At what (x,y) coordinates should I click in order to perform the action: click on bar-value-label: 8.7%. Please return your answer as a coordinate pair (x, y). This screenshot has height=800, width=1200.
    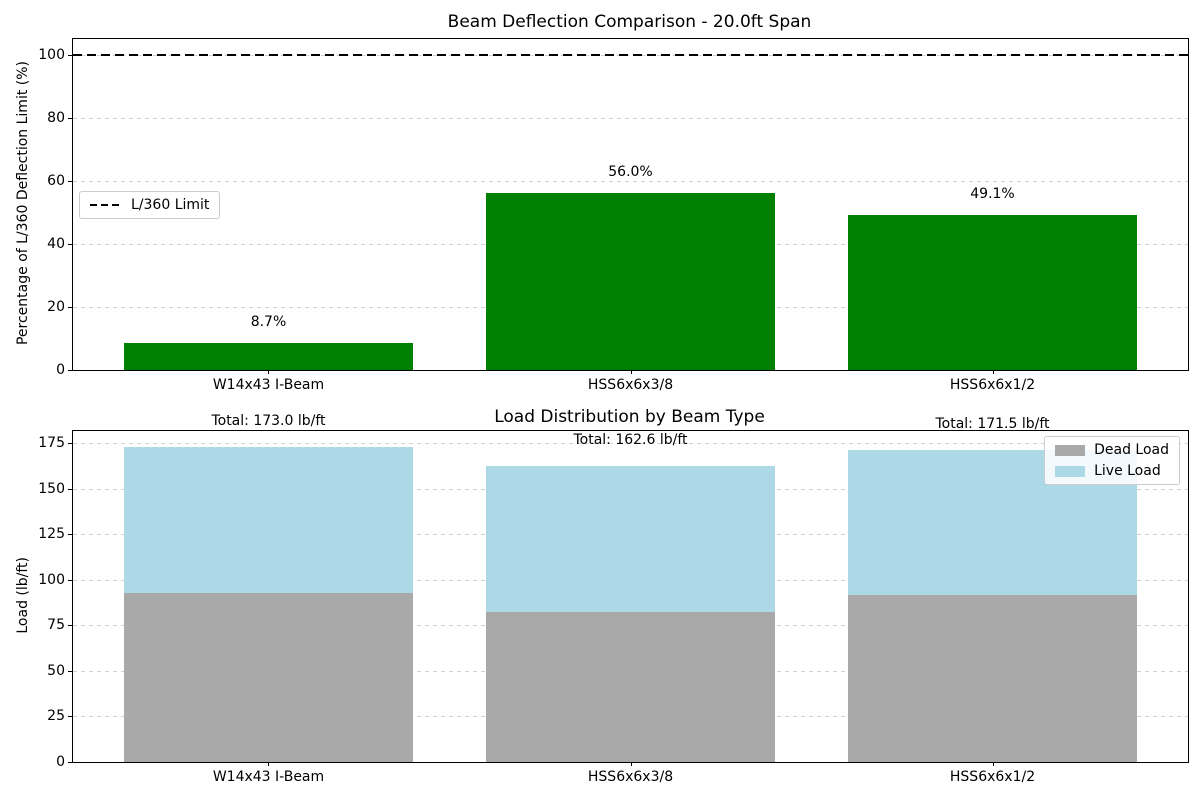
    Looking at the image, I should click on (268, 321).